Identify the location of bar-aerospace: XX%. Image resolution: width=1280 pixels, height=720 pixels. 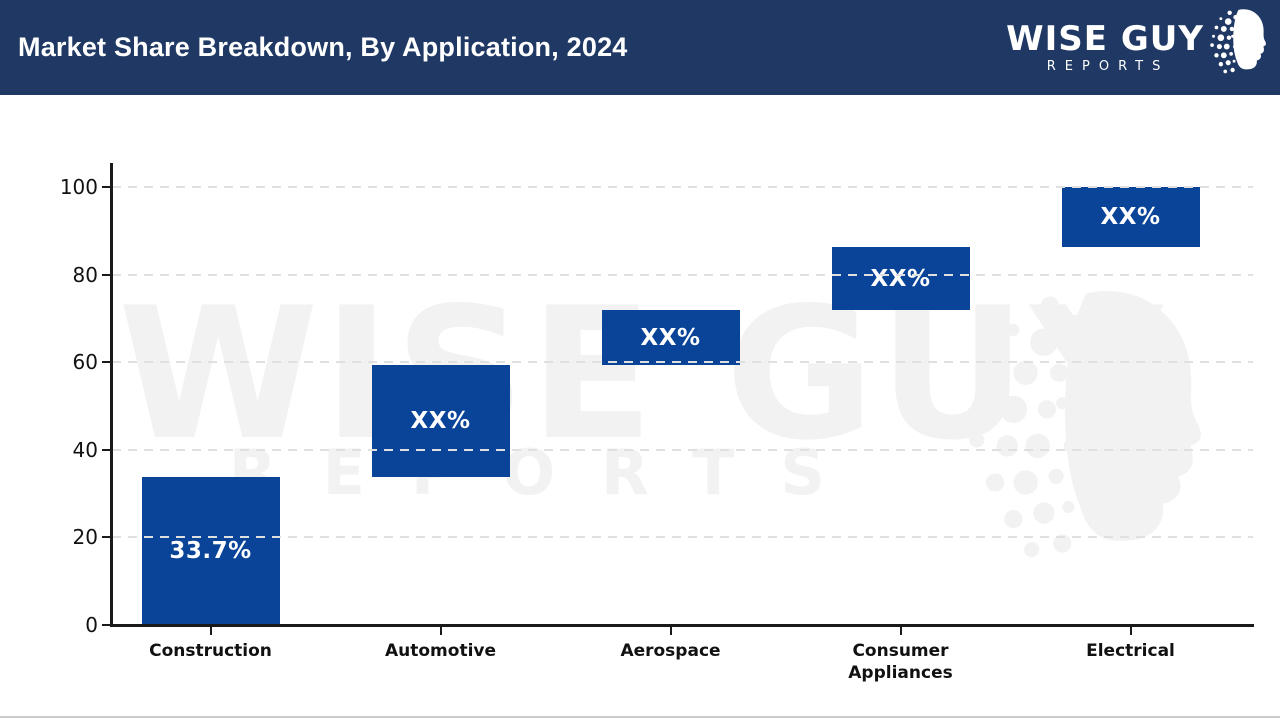
(670, 338).